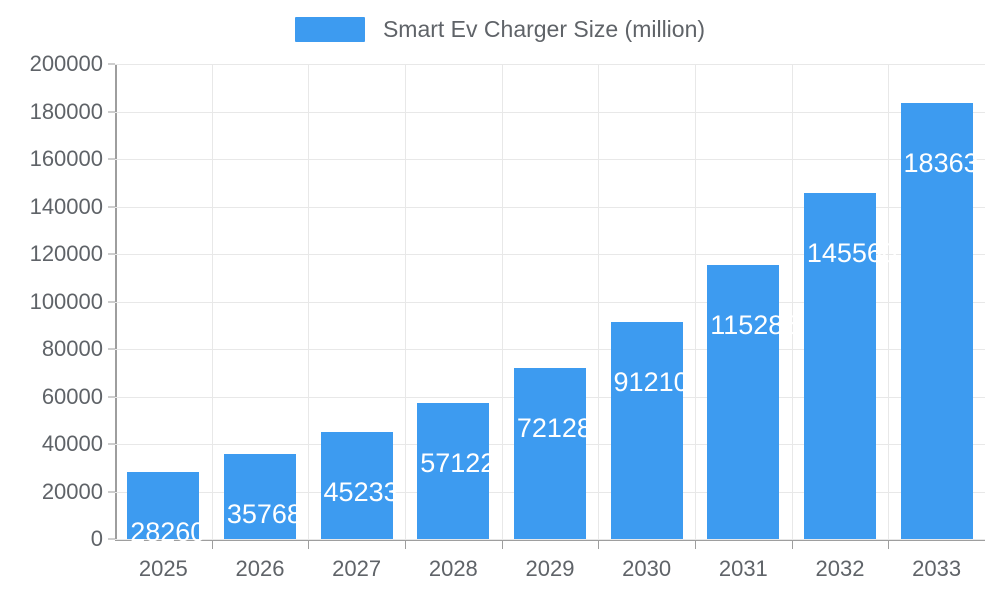  I want to click on y-axis-tick-label: 180000, so click(66, 111).